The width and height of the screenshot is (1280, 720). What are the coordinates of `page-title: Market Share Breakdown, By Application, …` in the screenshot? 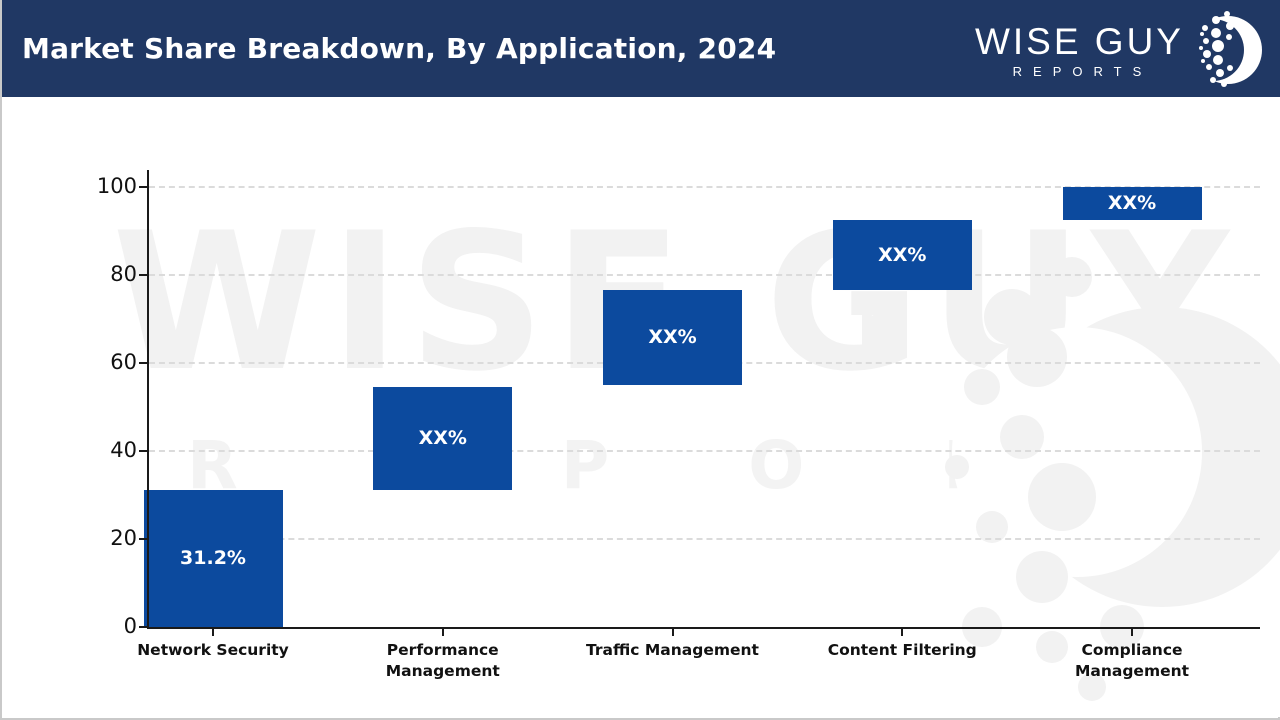 It's located at (399, 48).